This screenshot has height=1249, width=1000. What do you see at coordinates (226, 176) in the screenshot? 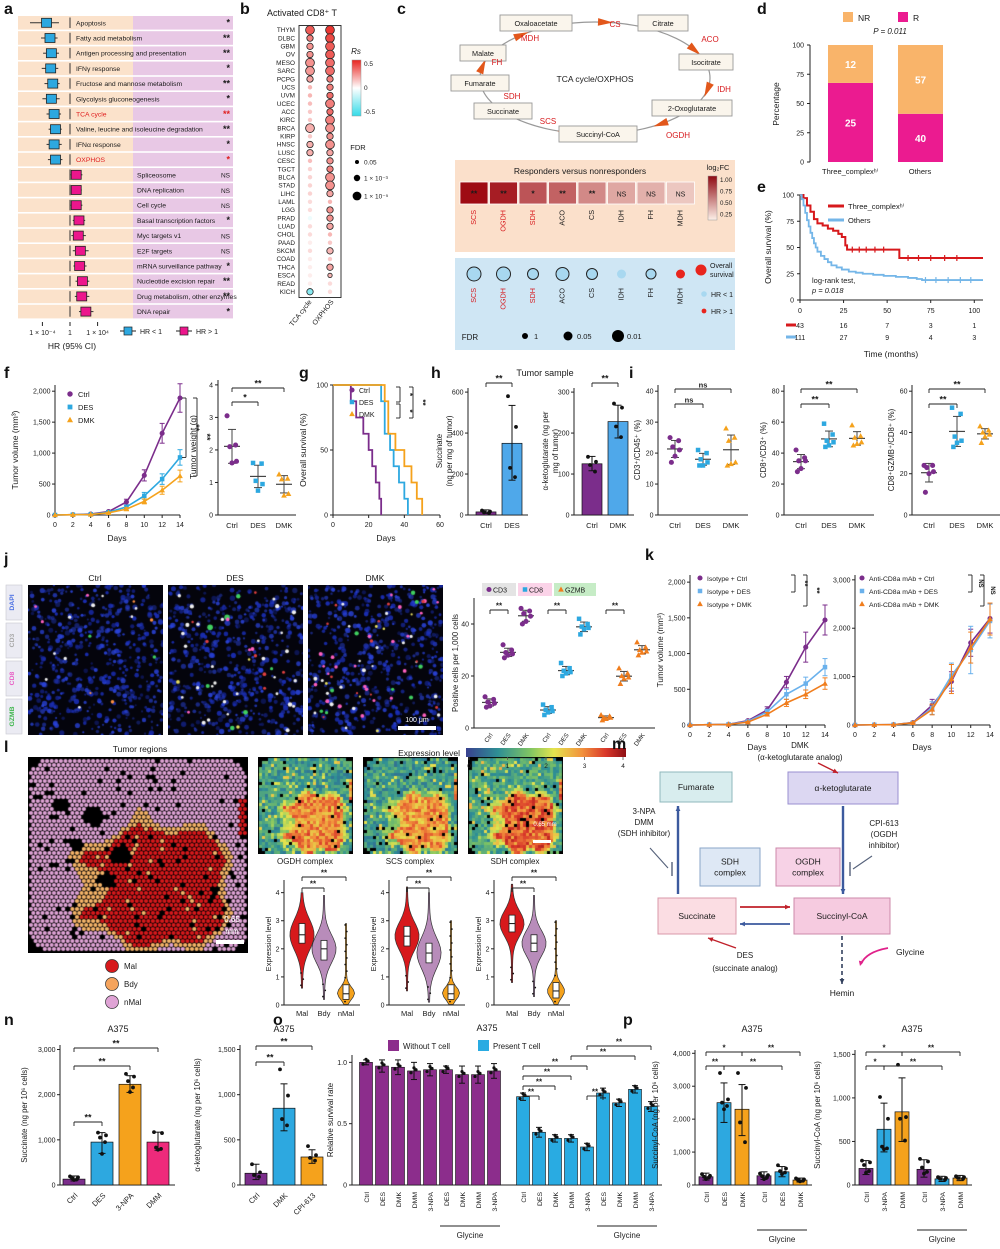
I see `significance: NS` at bounding box center [226, 176].